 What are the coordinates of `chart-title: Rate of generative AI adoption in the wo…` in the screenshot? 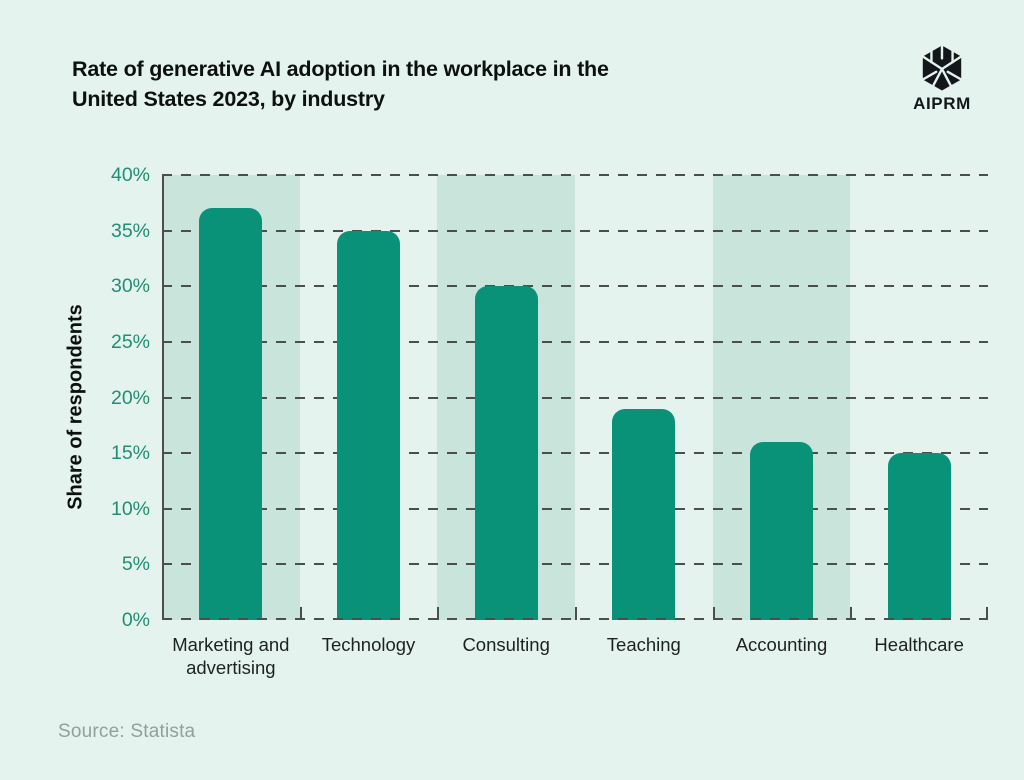 It's located at (340, 84).